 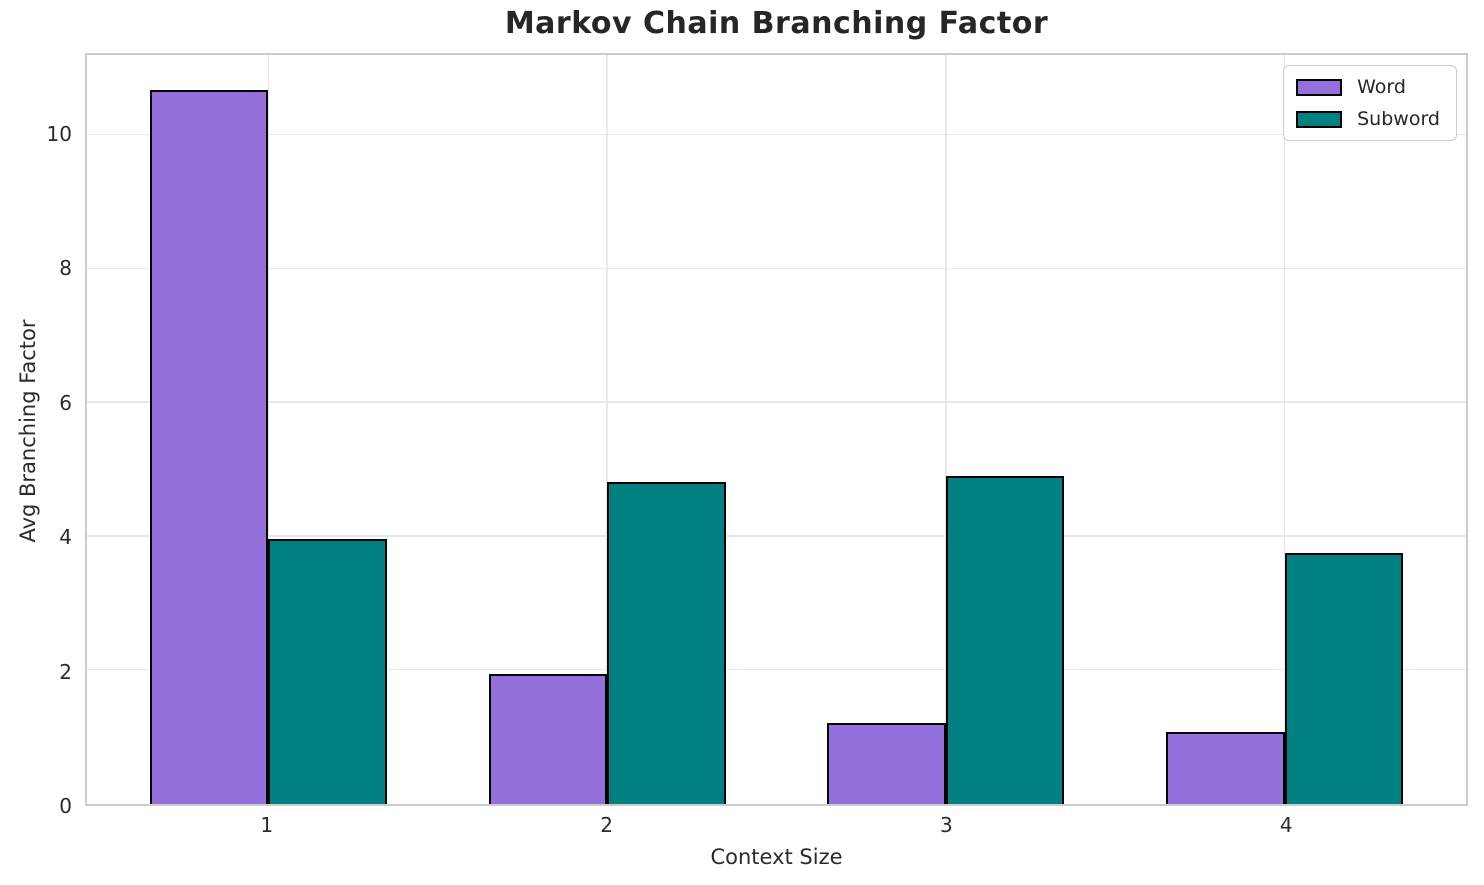 I want to click on y-tick-6: 6, so click(x=65, y=402).